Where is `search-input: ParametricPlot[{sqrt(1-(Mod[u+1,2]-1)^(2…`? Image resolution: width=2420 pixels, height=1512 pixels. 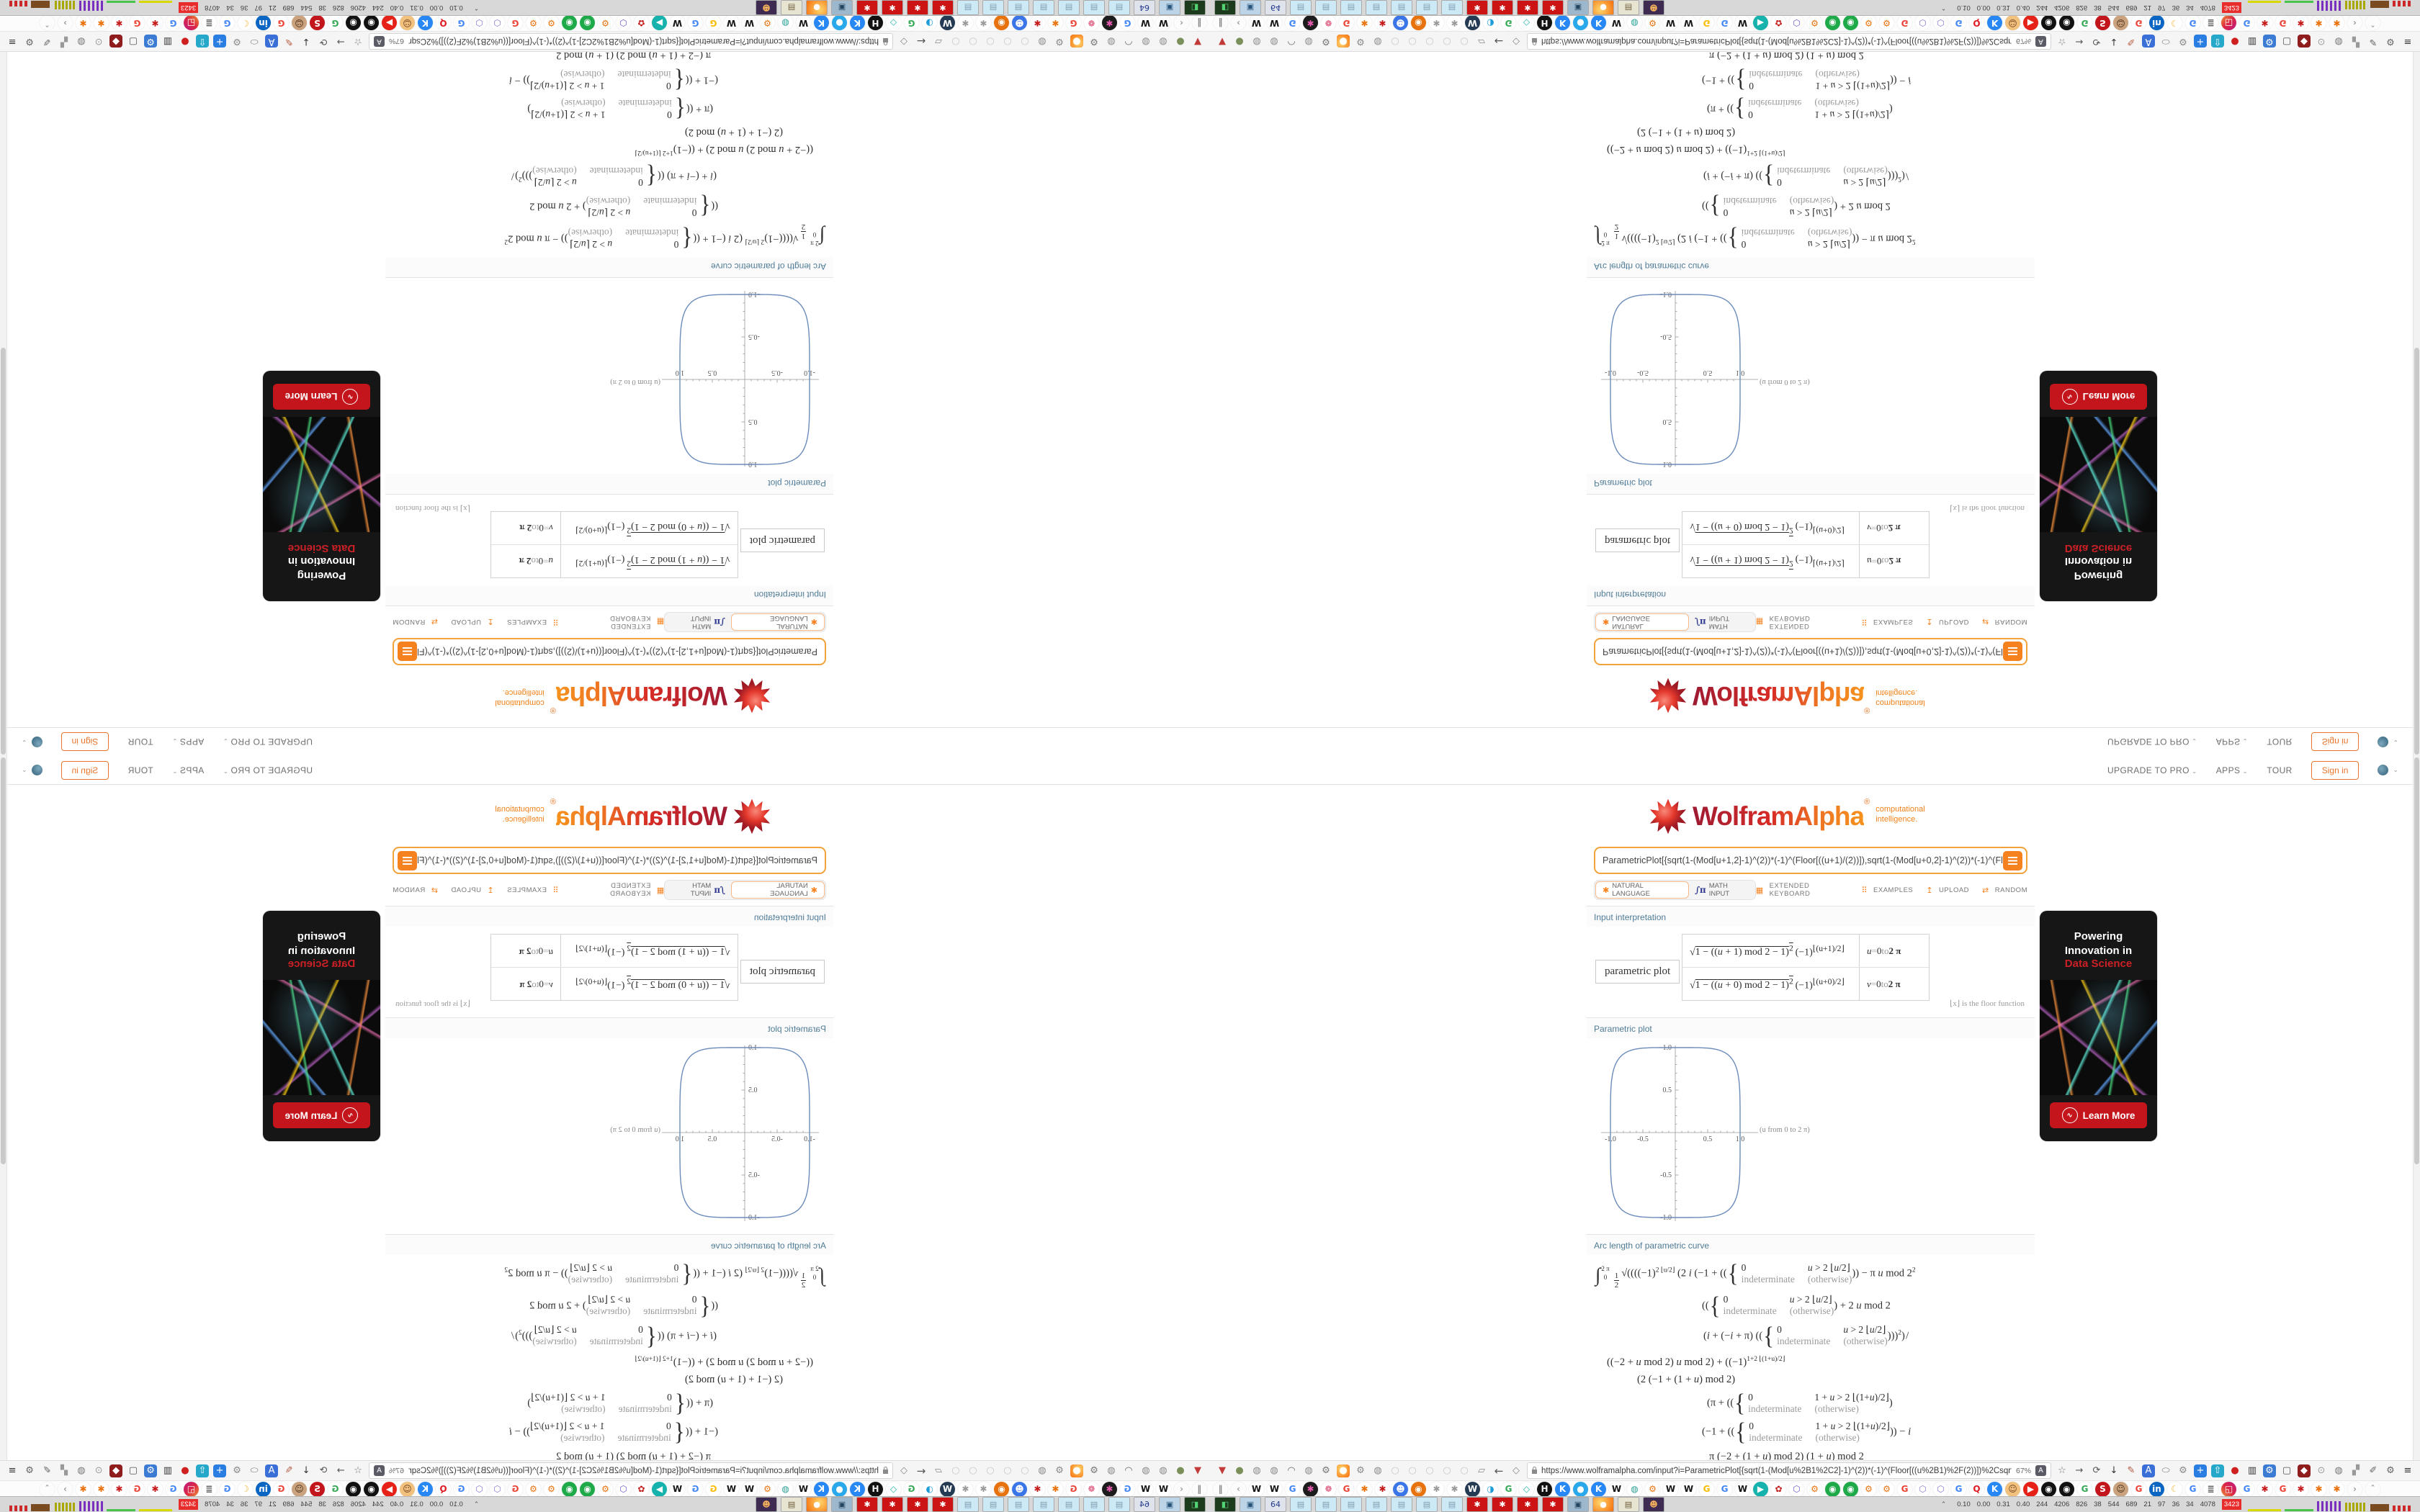 search-input: ParametricPlot[{sqrt(1-(Mod[u+1,2]-1)^(2… is located at coordinates (1803, 652).